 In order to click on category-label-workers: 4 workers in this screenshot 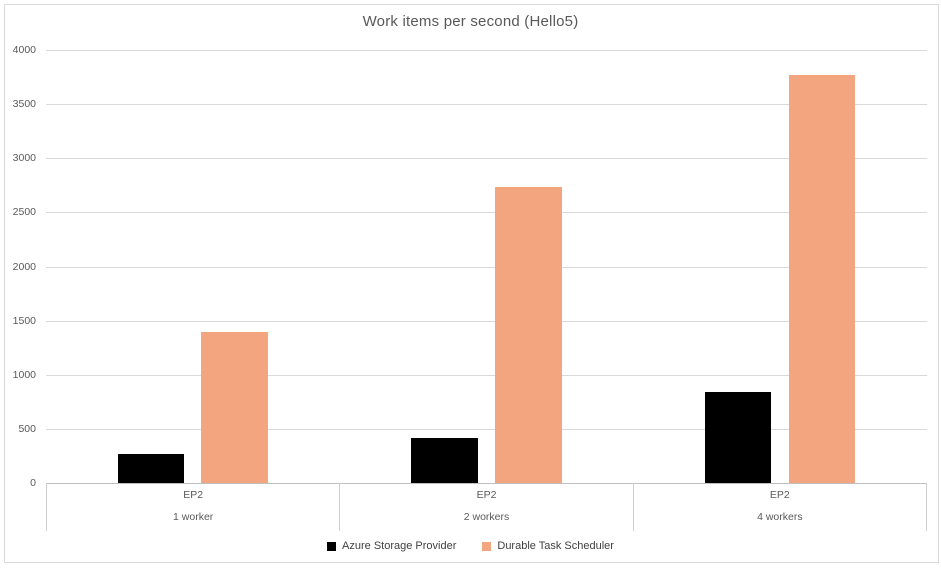, I will do `click(780, 516)`.